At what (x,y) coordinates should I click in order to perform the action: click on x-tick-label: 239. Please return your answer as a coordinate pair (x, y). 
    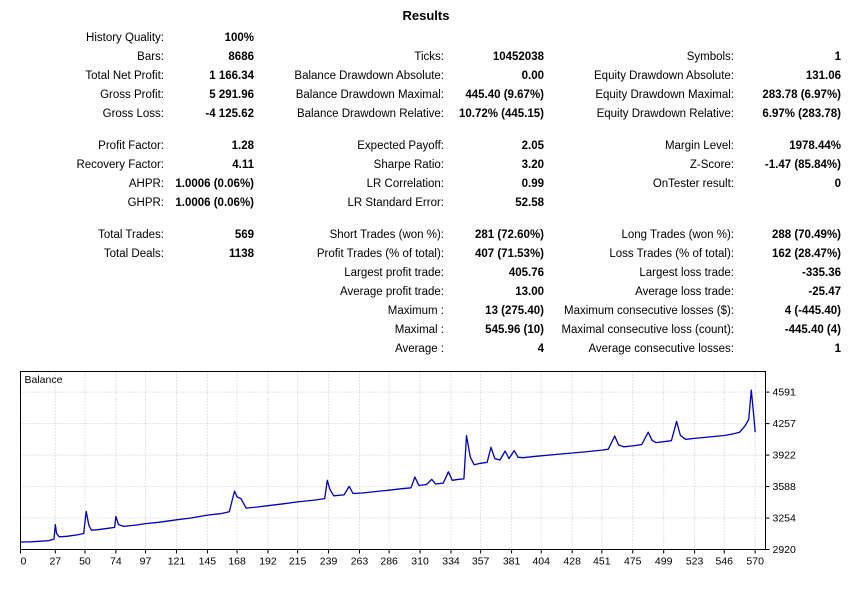
    Looking at the image, I should click on (329, 562).